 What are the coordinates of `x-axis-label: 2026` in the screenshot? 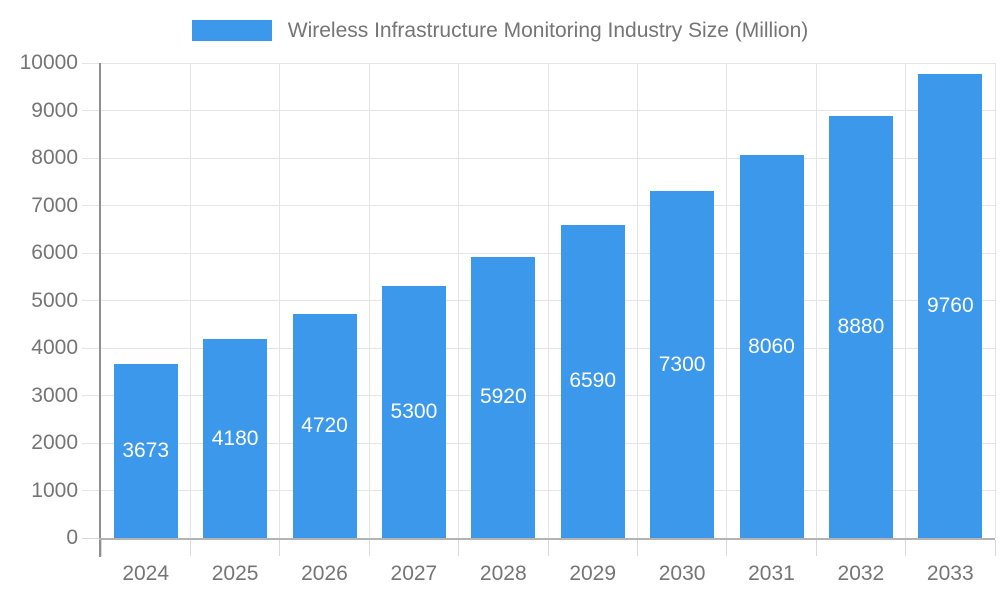 It's located at (324, 573).